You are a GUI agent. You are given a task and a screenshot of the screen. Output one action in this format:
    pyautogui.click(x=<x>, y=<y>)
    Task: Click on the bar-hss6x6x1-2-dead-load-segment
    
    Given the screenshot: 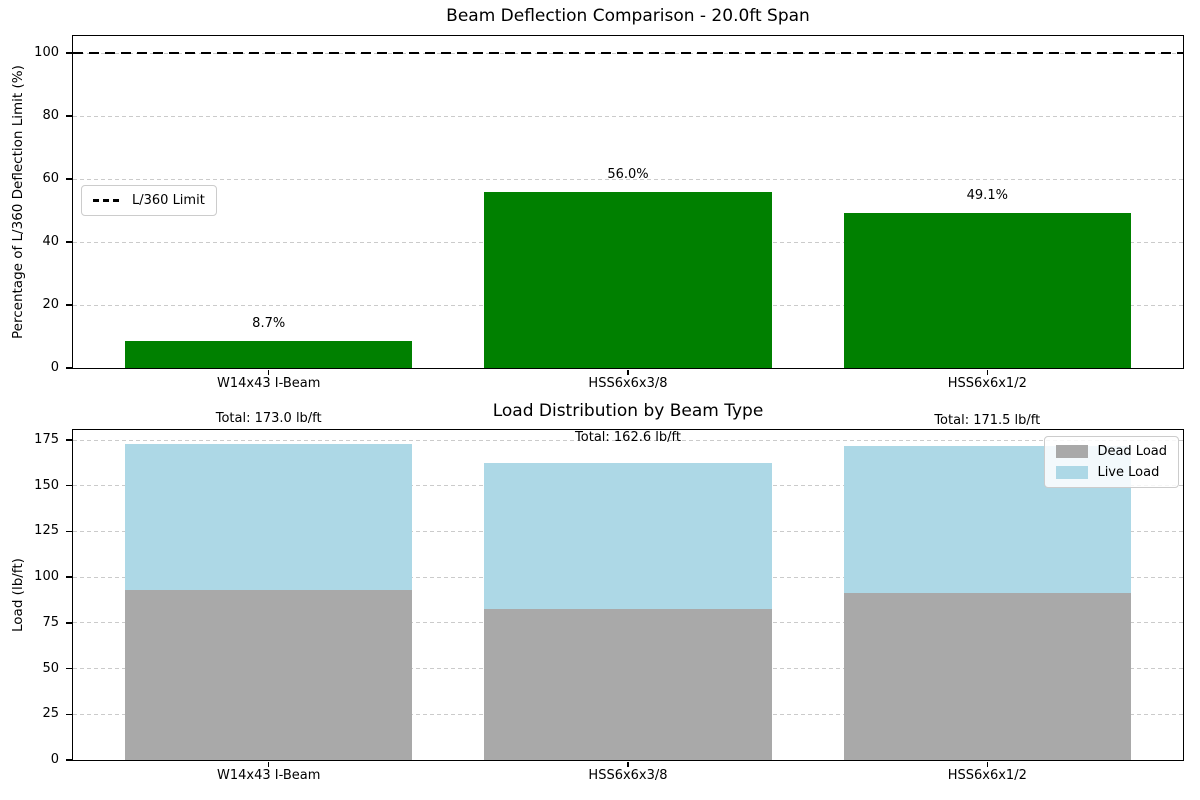 What is the action you would take?
    pyautogui.click(x=987, y=676)
    